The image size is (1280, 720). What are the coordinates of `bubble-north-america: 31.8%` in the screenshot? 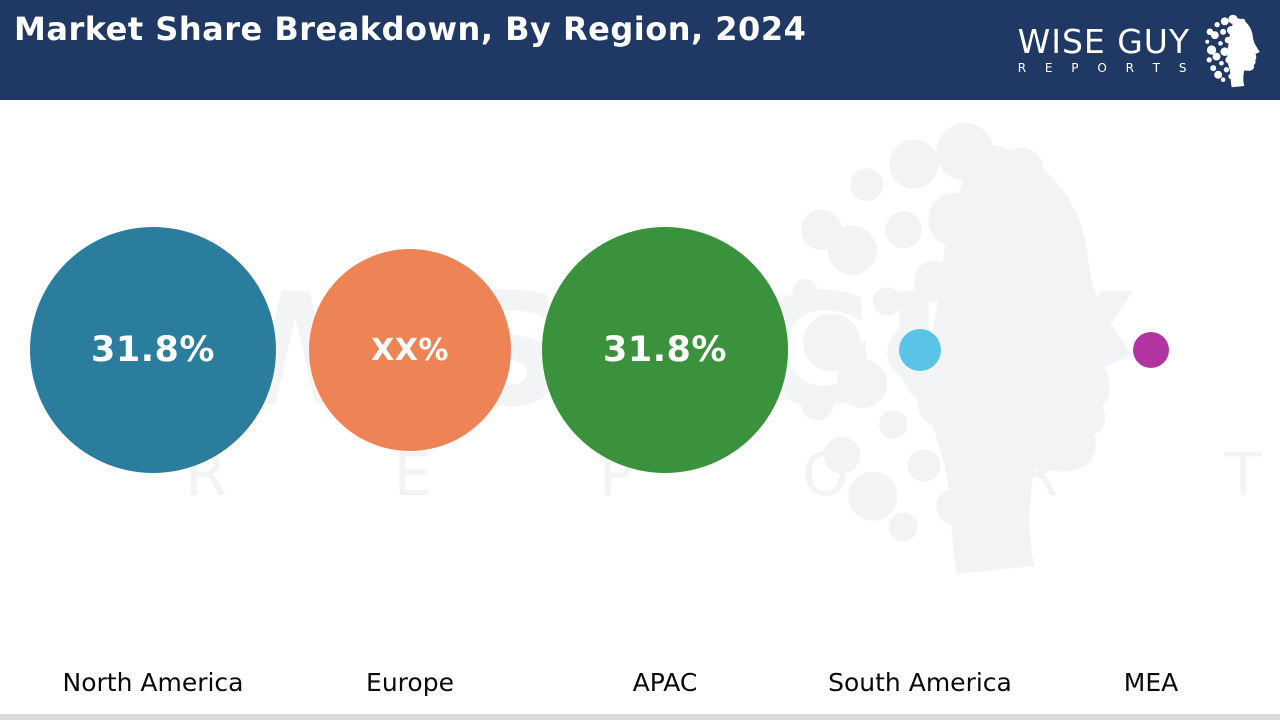 It's located at (153, 350).